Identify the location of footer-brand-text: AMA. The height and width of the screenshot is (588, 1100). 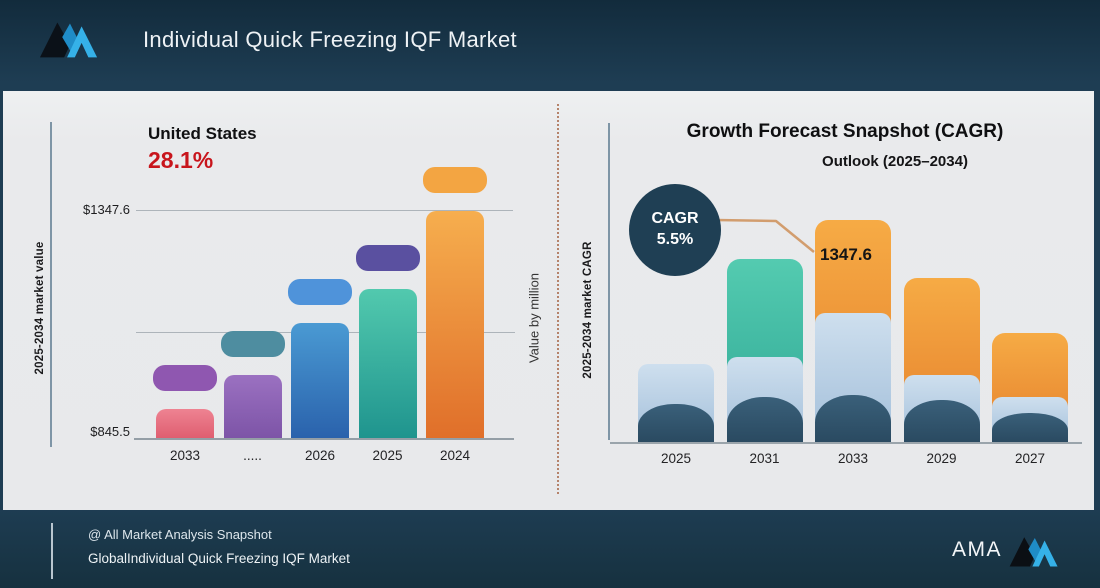
(977, 549).